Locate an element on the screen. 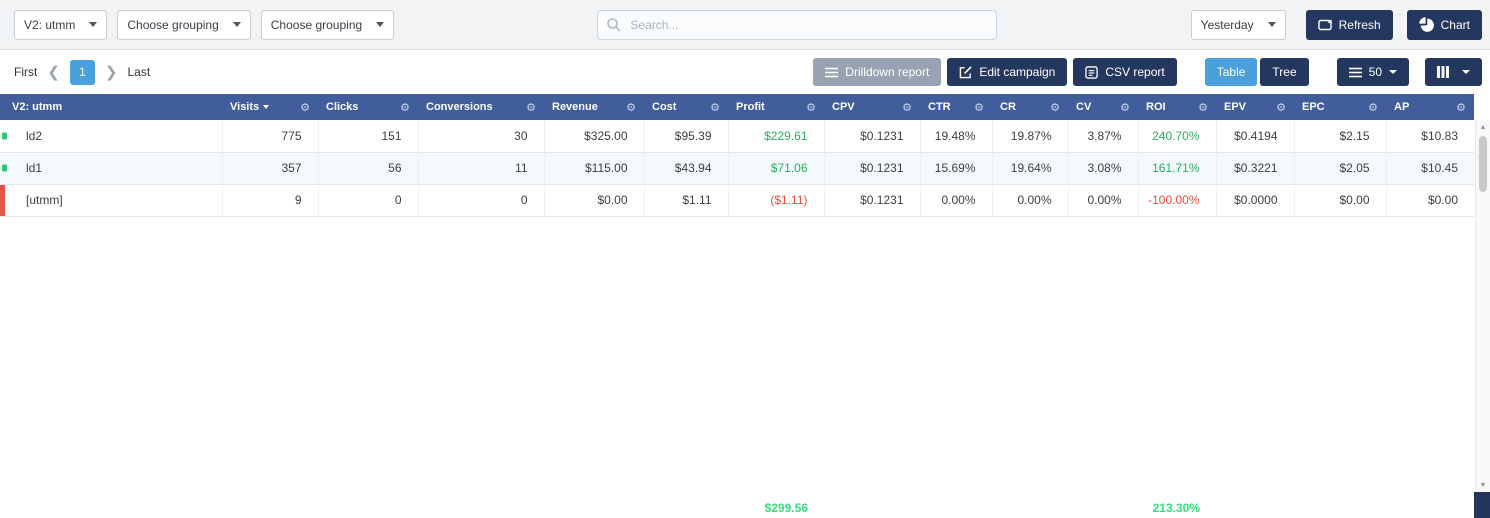 This screenshot has height=518, width=1490. date-range-value: Yesterday is located at coordinates (1227, 24).